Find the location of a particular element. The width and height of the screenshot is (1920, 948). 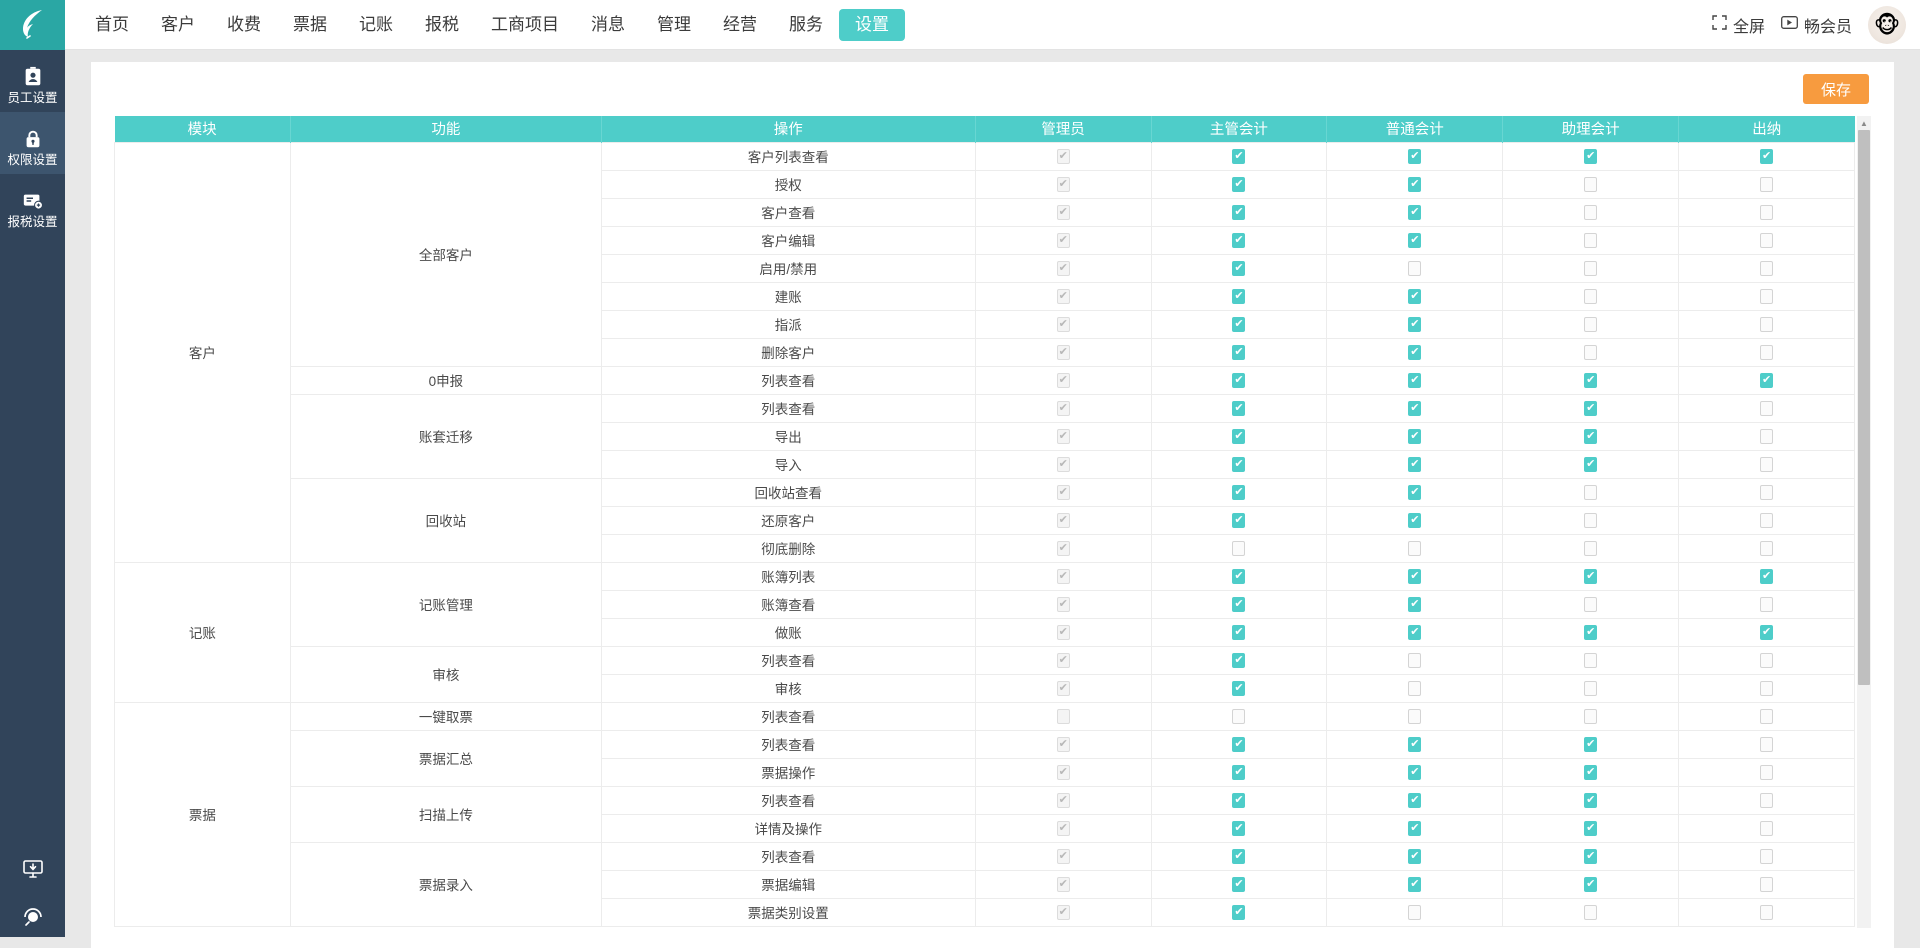

fullscreen-button: 全屏 is located at coordinates (1738, 25).